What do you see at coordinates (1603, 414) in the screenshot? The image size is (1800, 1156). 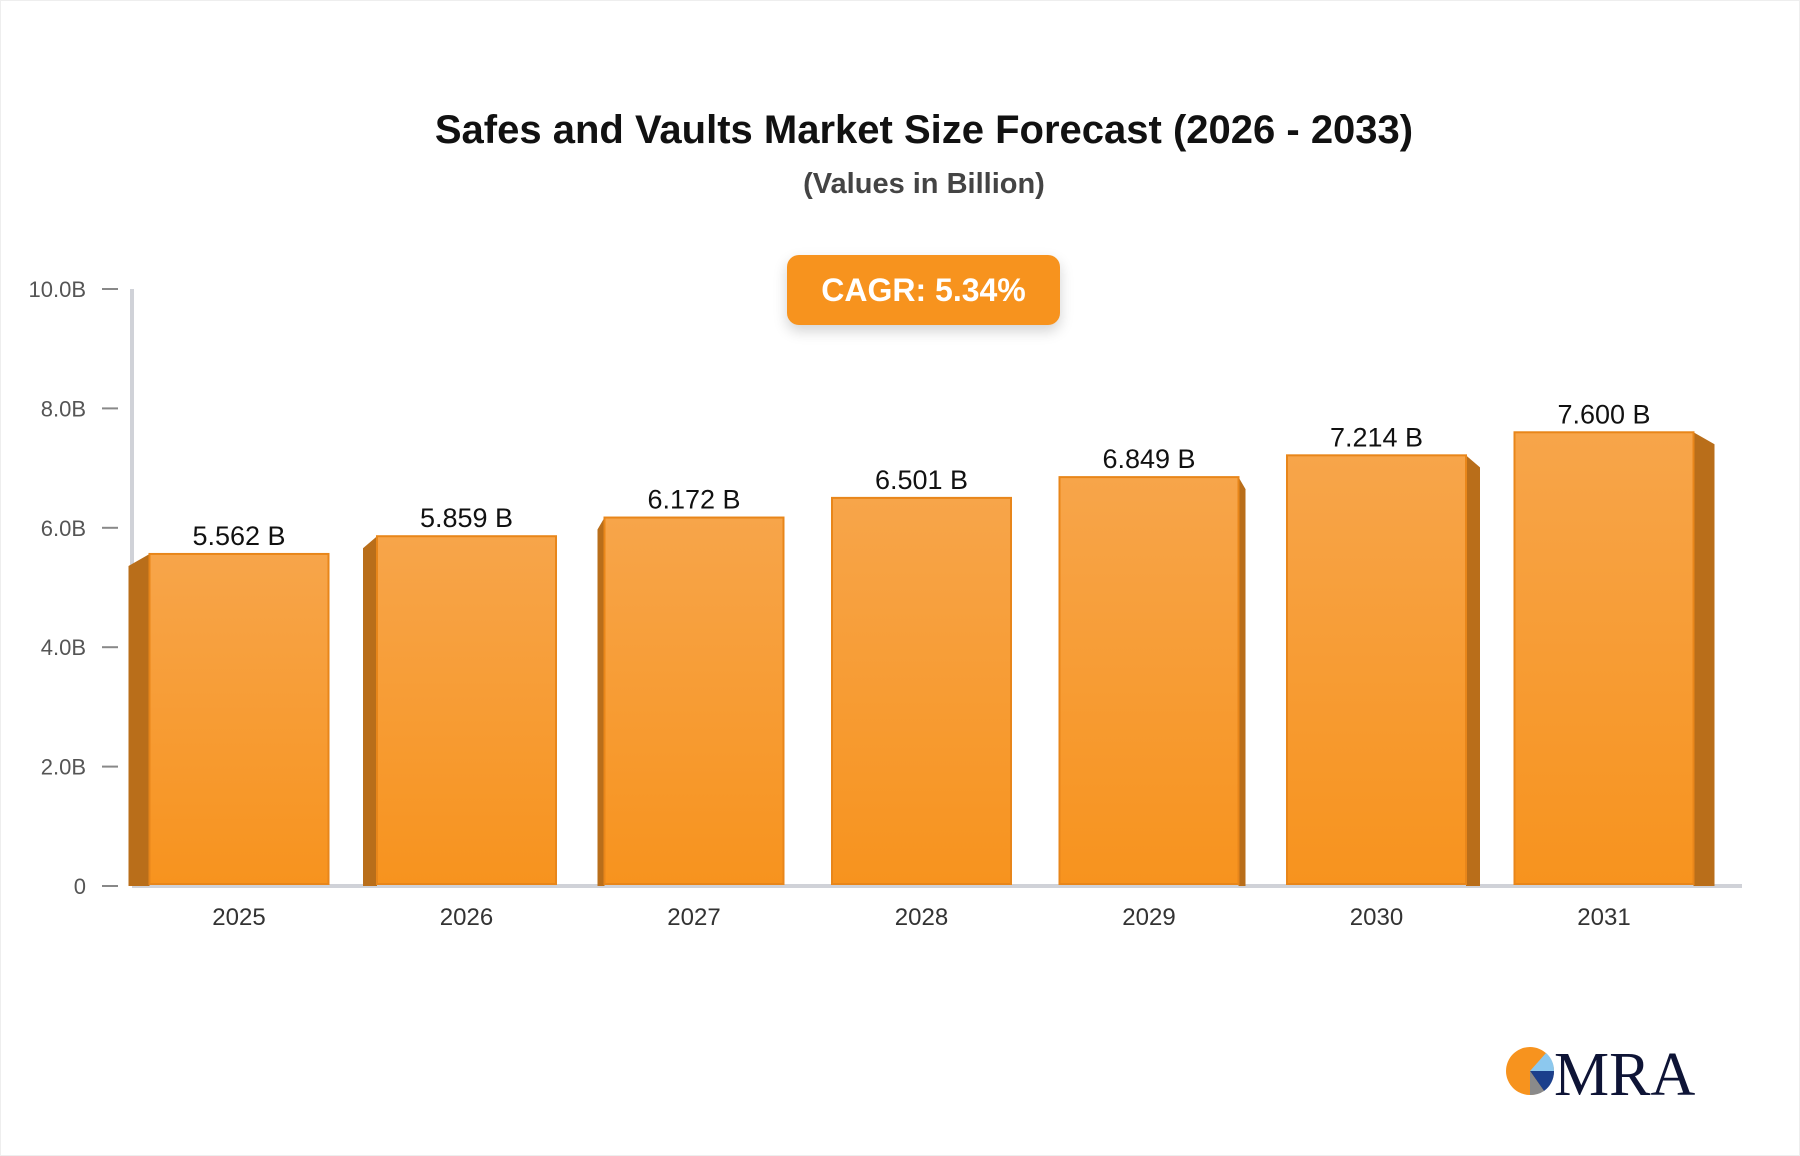 I see `bar-value-label: 7.600 B` at bounding box center [1603, 414].